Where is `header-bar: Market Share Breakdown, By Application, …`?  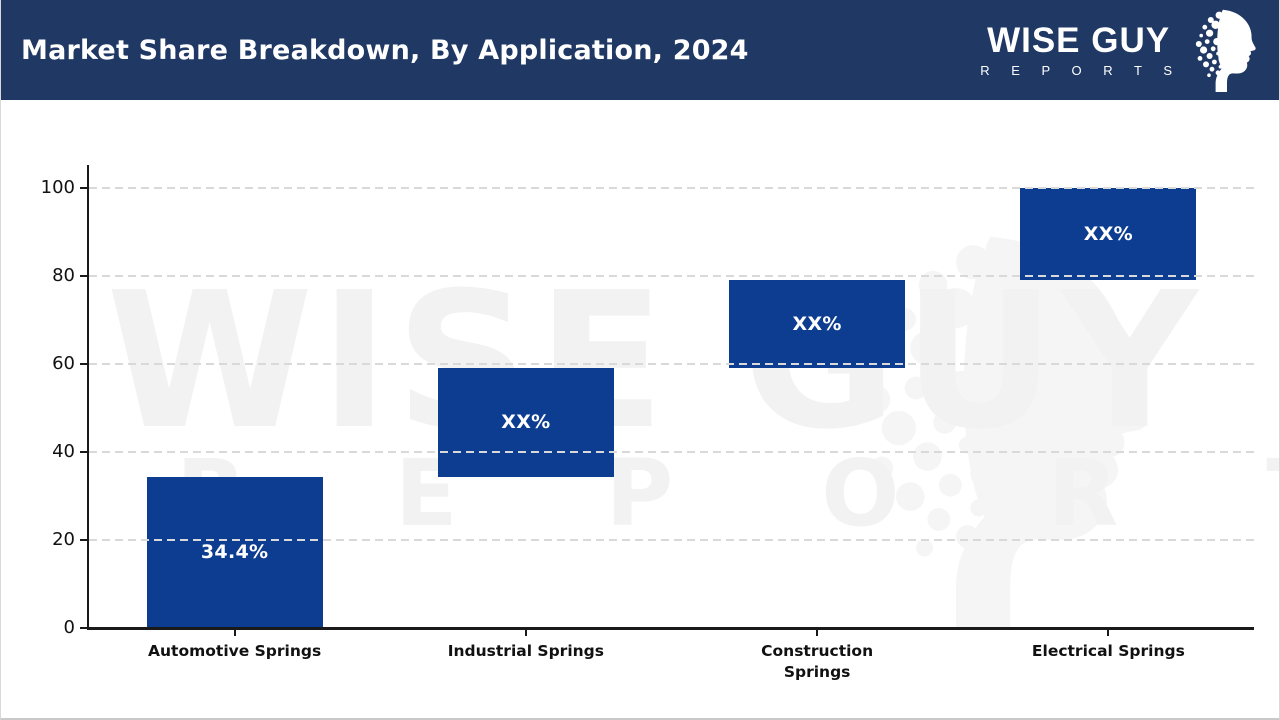
header-bar: Market Share Breakdown, By Application, … is located at coordinates (640, 50).